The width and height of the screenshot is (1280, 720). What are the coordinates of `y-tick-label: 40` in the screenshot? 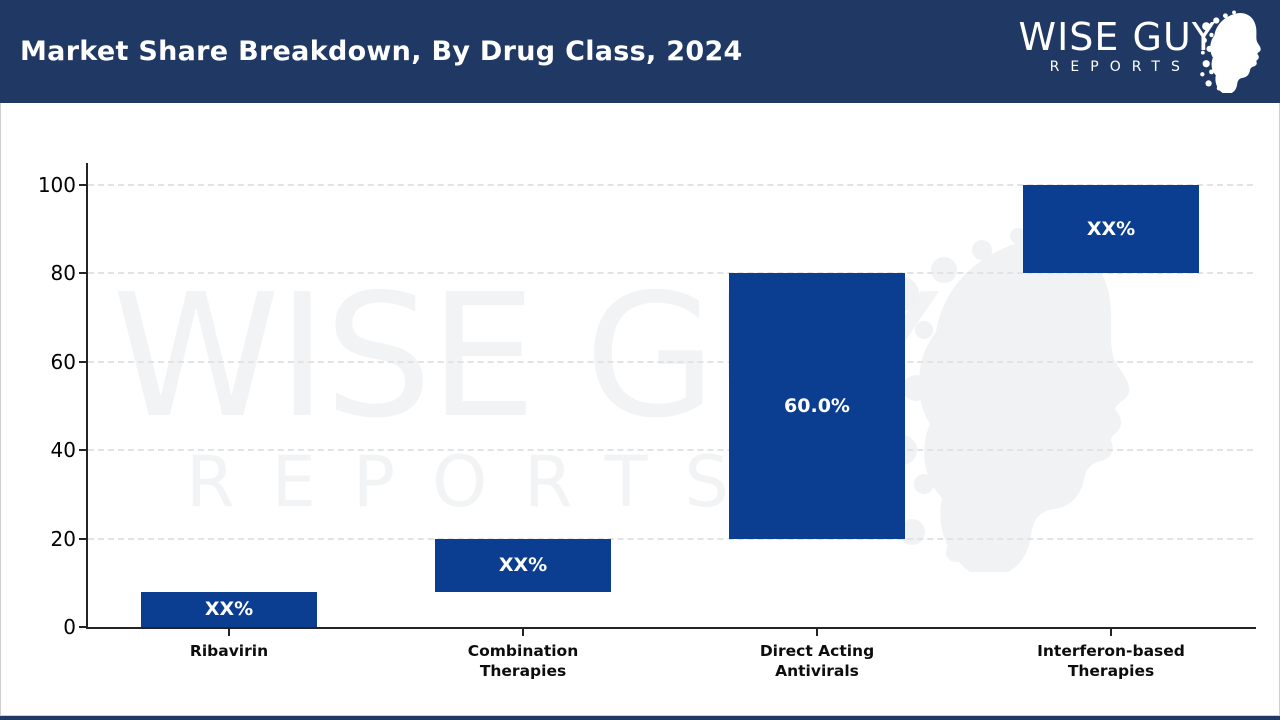 It's located at (63, 450).